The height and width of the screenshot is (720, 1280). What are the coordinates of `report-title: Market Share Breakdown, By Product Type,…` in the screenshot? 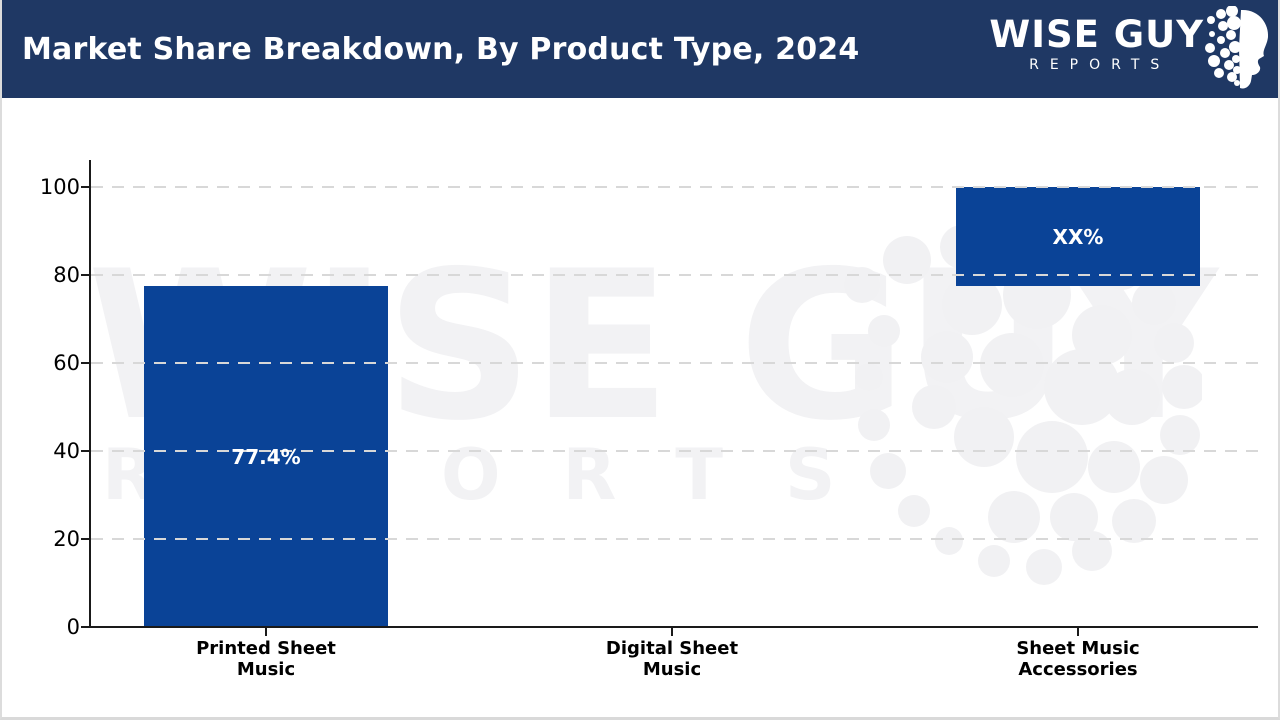 It's located at (441, 49).